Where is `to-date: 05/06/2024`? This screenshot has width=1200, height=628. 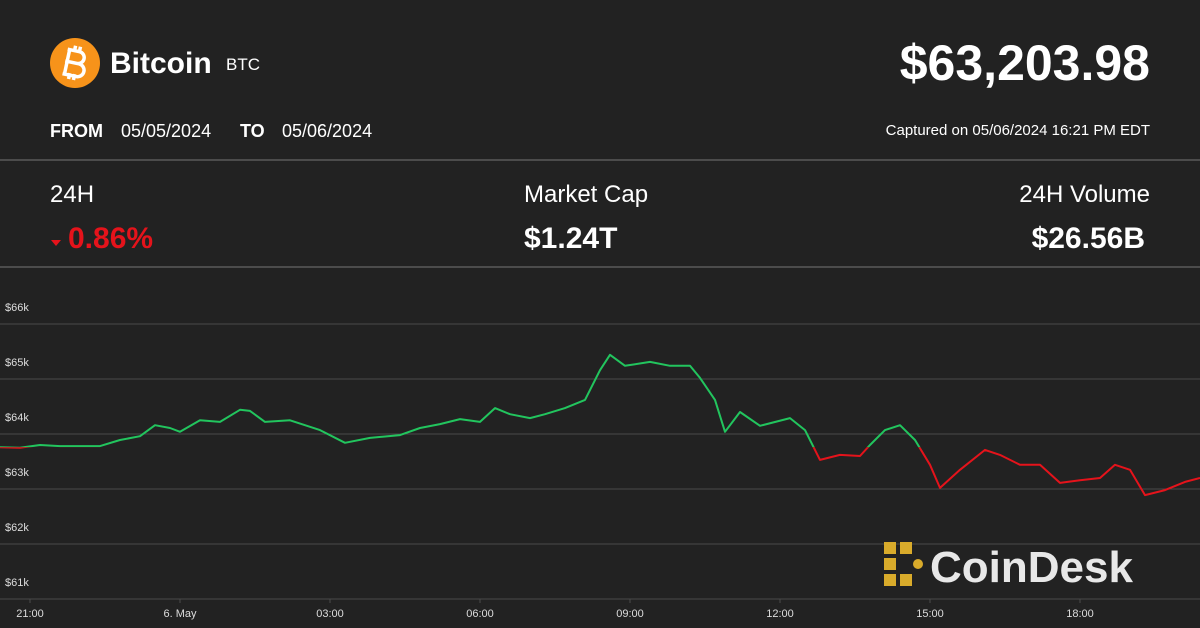 to-date: 05/06/2024 is located at coordinates (327, 131).